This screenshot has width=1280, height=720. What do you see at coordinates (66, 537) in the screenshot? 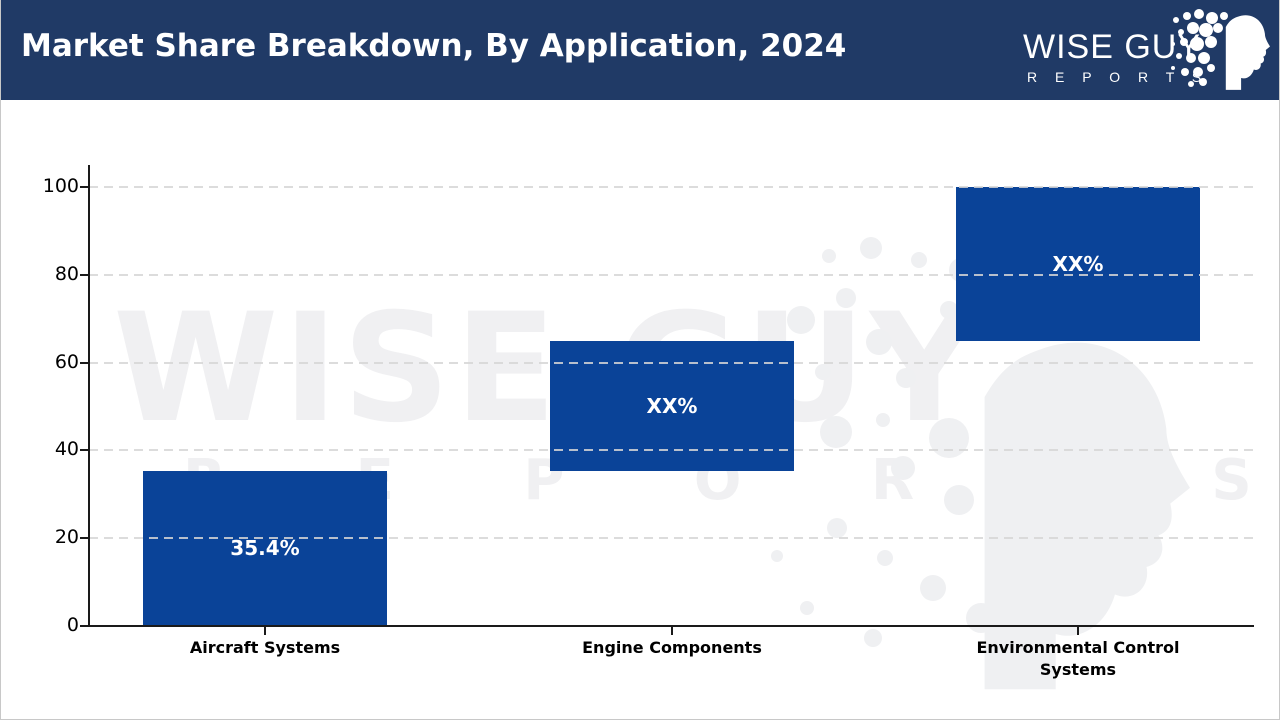
I see `y-tick-label-20: 20` at bounding box center [66, 537].